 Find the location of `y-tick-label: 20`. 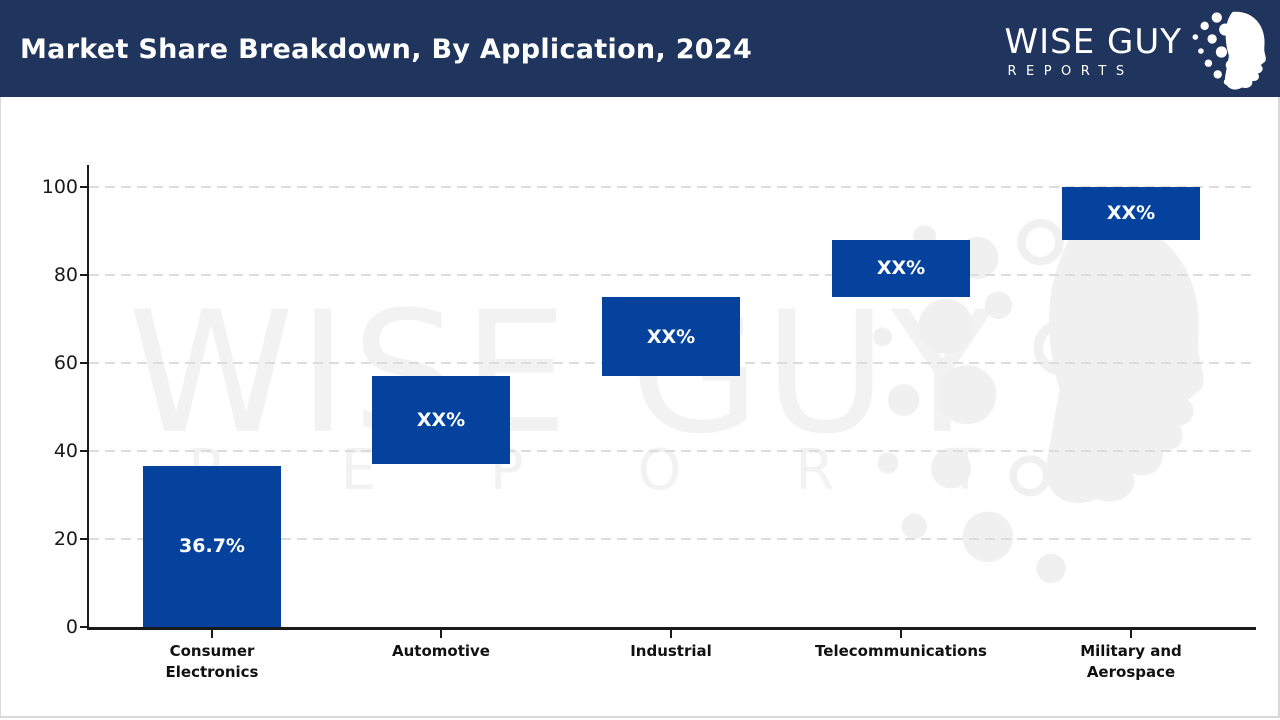

y-tick-label: 20 is located at coordinates (65, 539).